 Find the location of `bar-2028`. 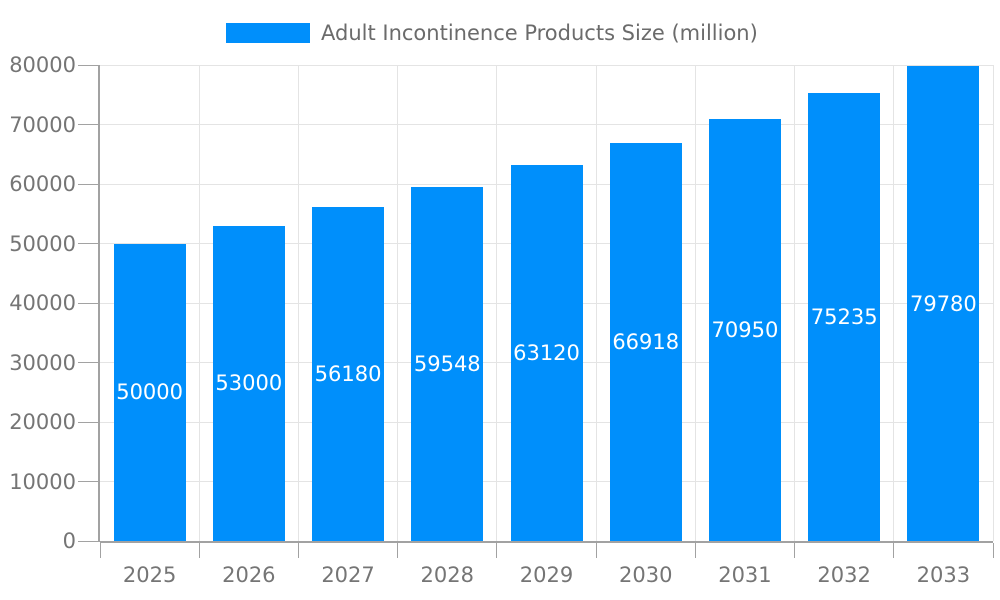

bar-2028 is located at coordinates (447, 363).